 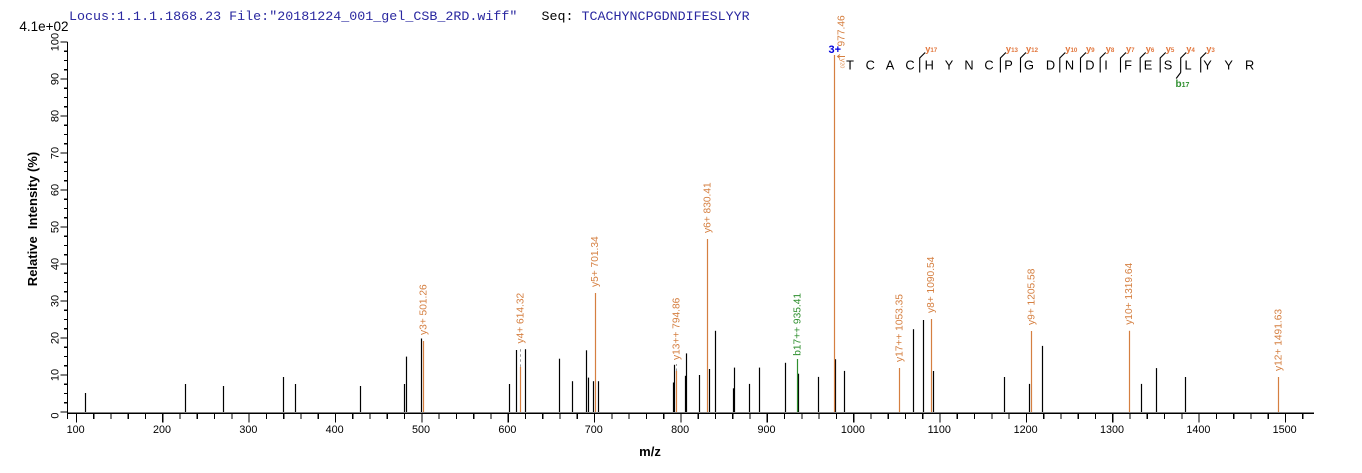 What do you see at coordinates (43, 26) in the screenshot?
I see `svg-text: 4.1e+02` at bounding box center [43, 26].